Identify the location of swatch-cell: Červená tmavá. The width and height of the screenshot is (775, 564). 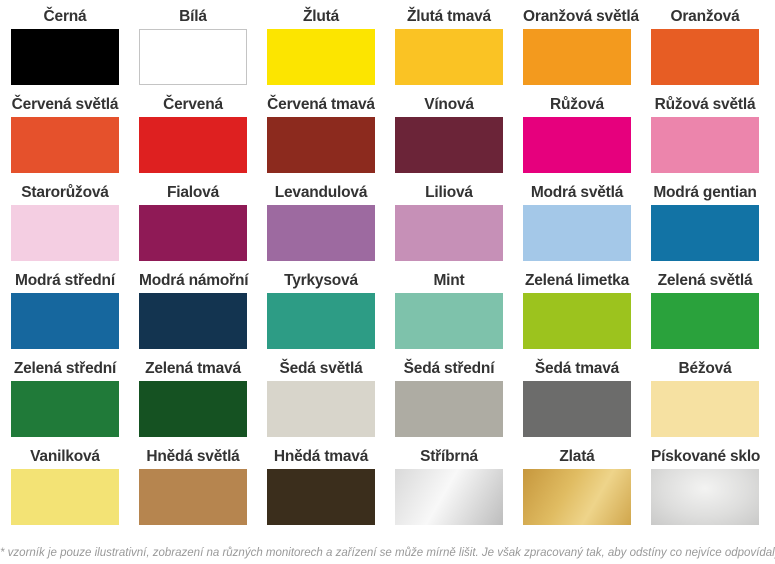
(321, 133).